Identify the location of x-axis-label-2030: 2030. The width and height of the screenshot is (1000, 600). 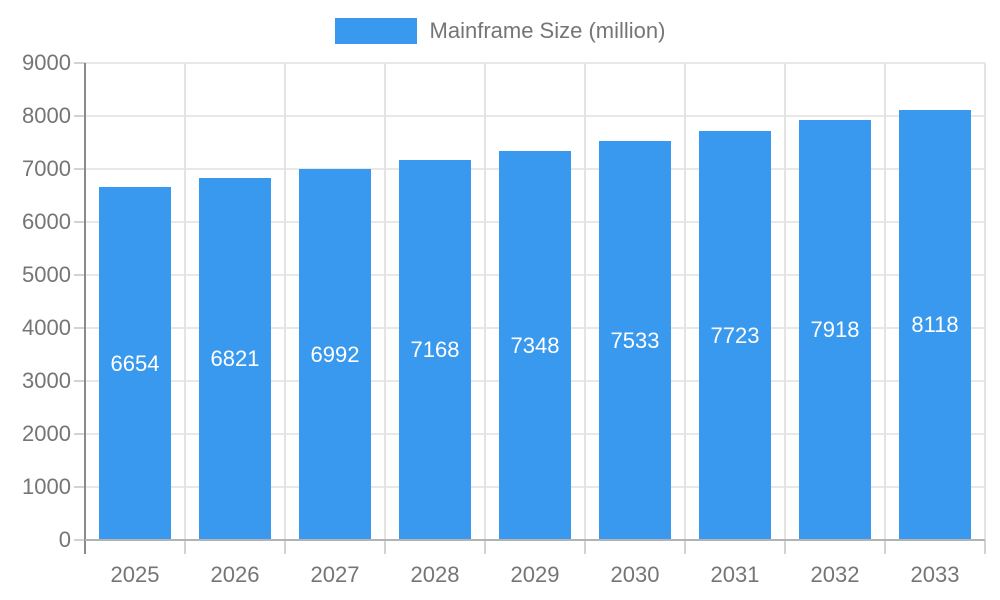
(635, 574).